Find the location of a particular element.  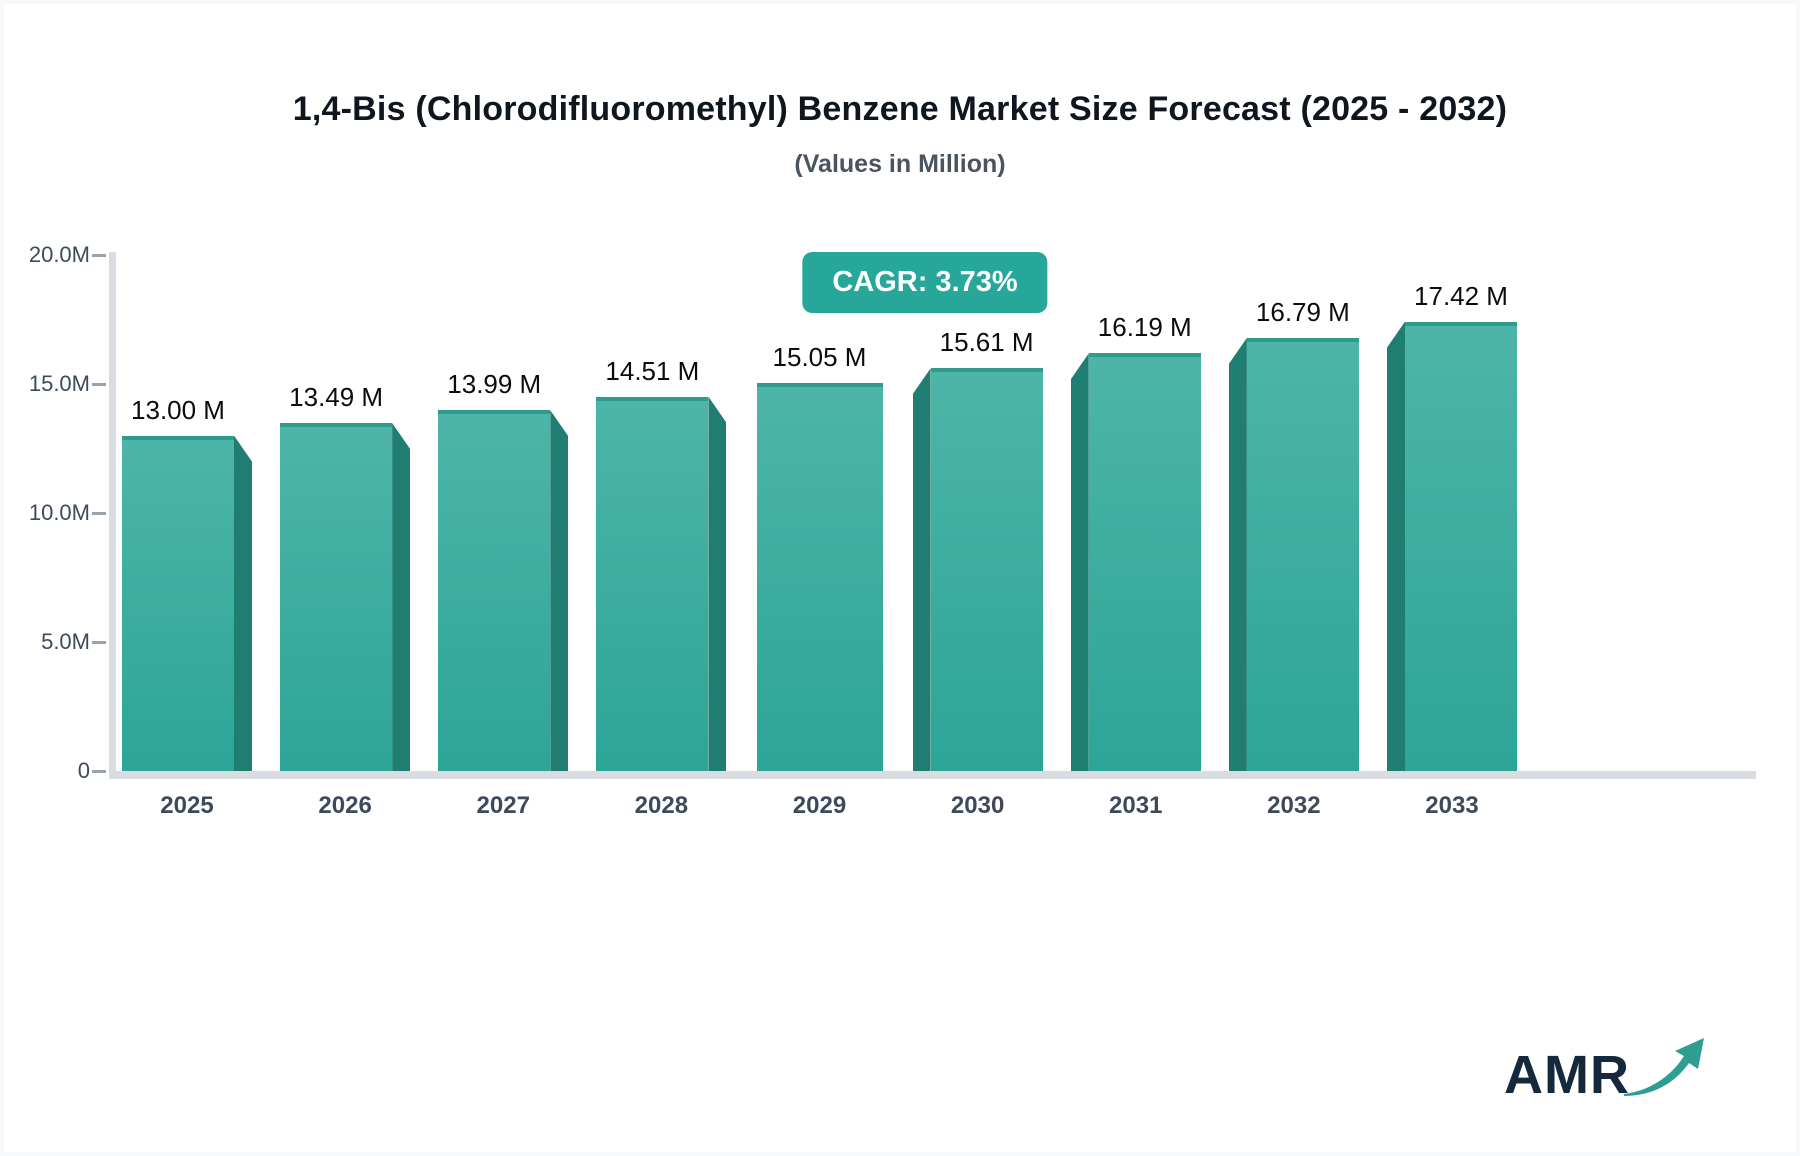

bar-value-label: 13.00 M is located at coordinates (178, 409).